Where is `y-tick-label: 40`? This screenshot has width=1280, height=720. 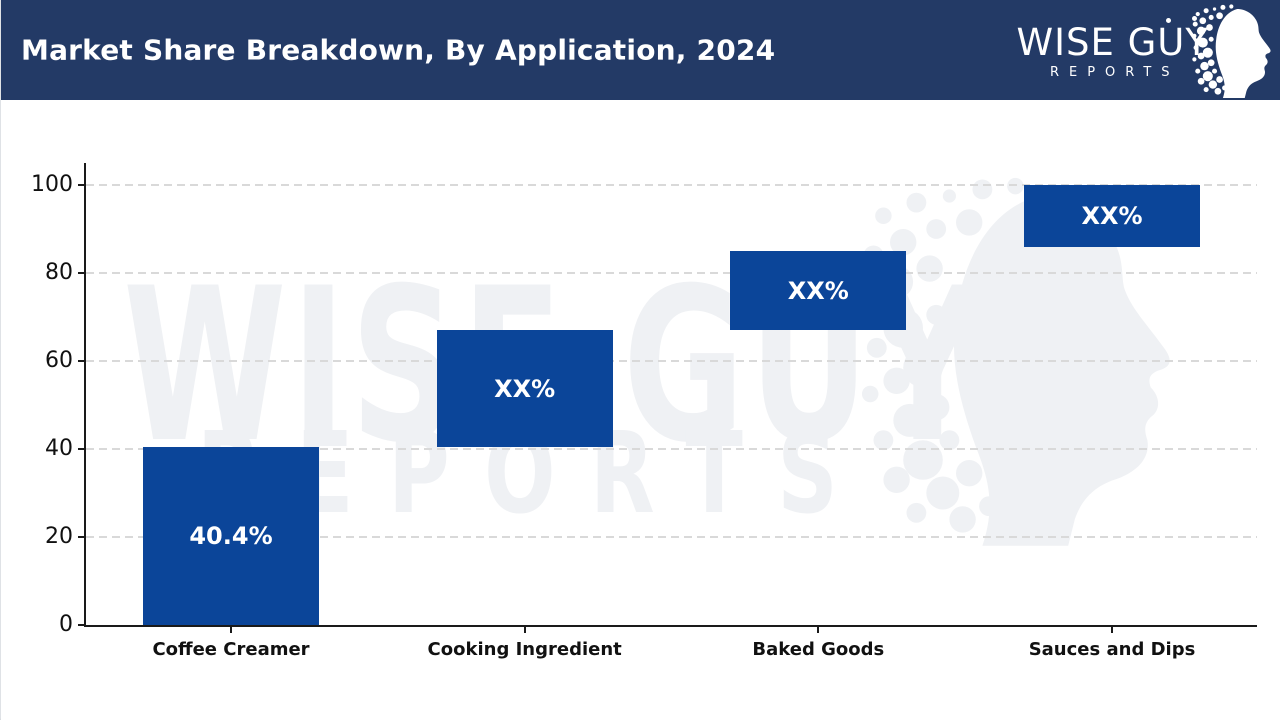
y-tick-label: 40 is located at coordinates (59, 448).